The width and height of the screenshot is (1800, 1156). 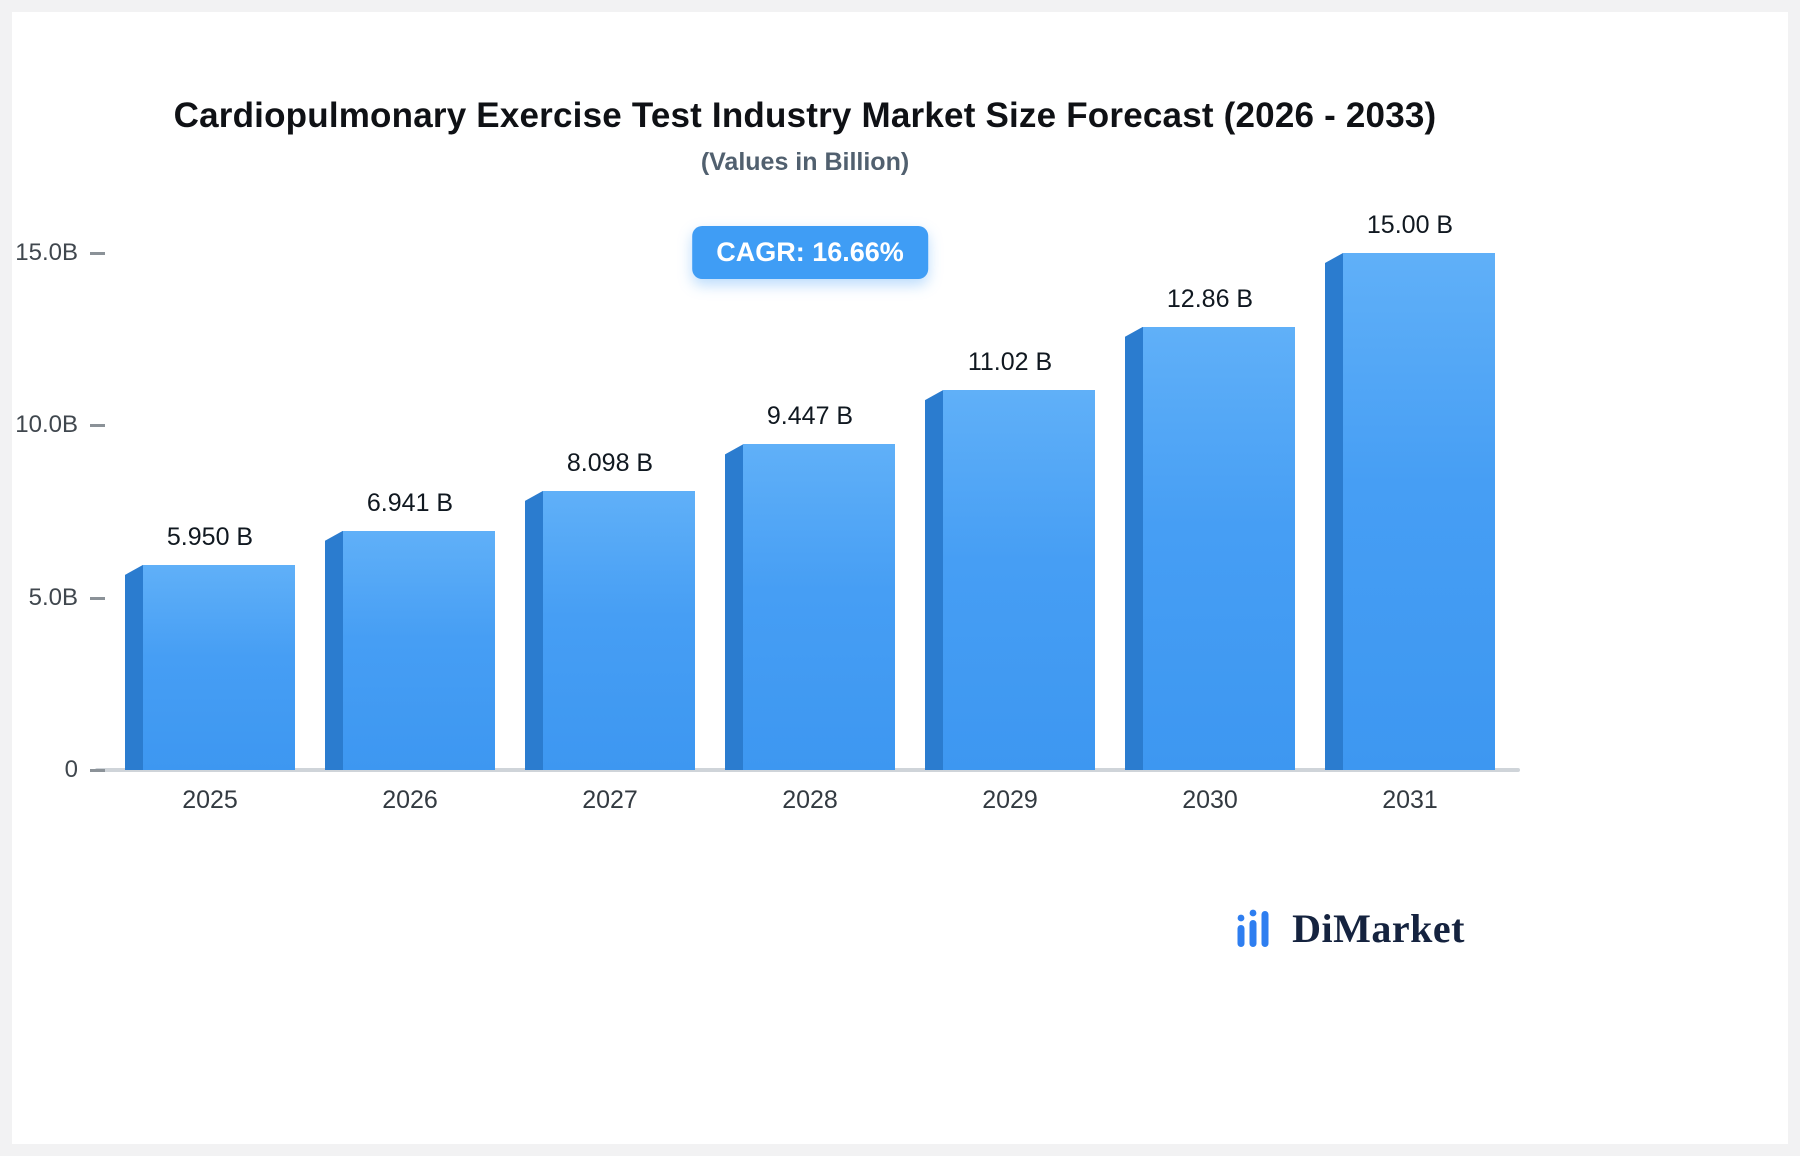 What do you see at coordinates (1378, 928) in the screenshot?
I see `logo-text: DiMarket` at bounding box center [1378, 928].